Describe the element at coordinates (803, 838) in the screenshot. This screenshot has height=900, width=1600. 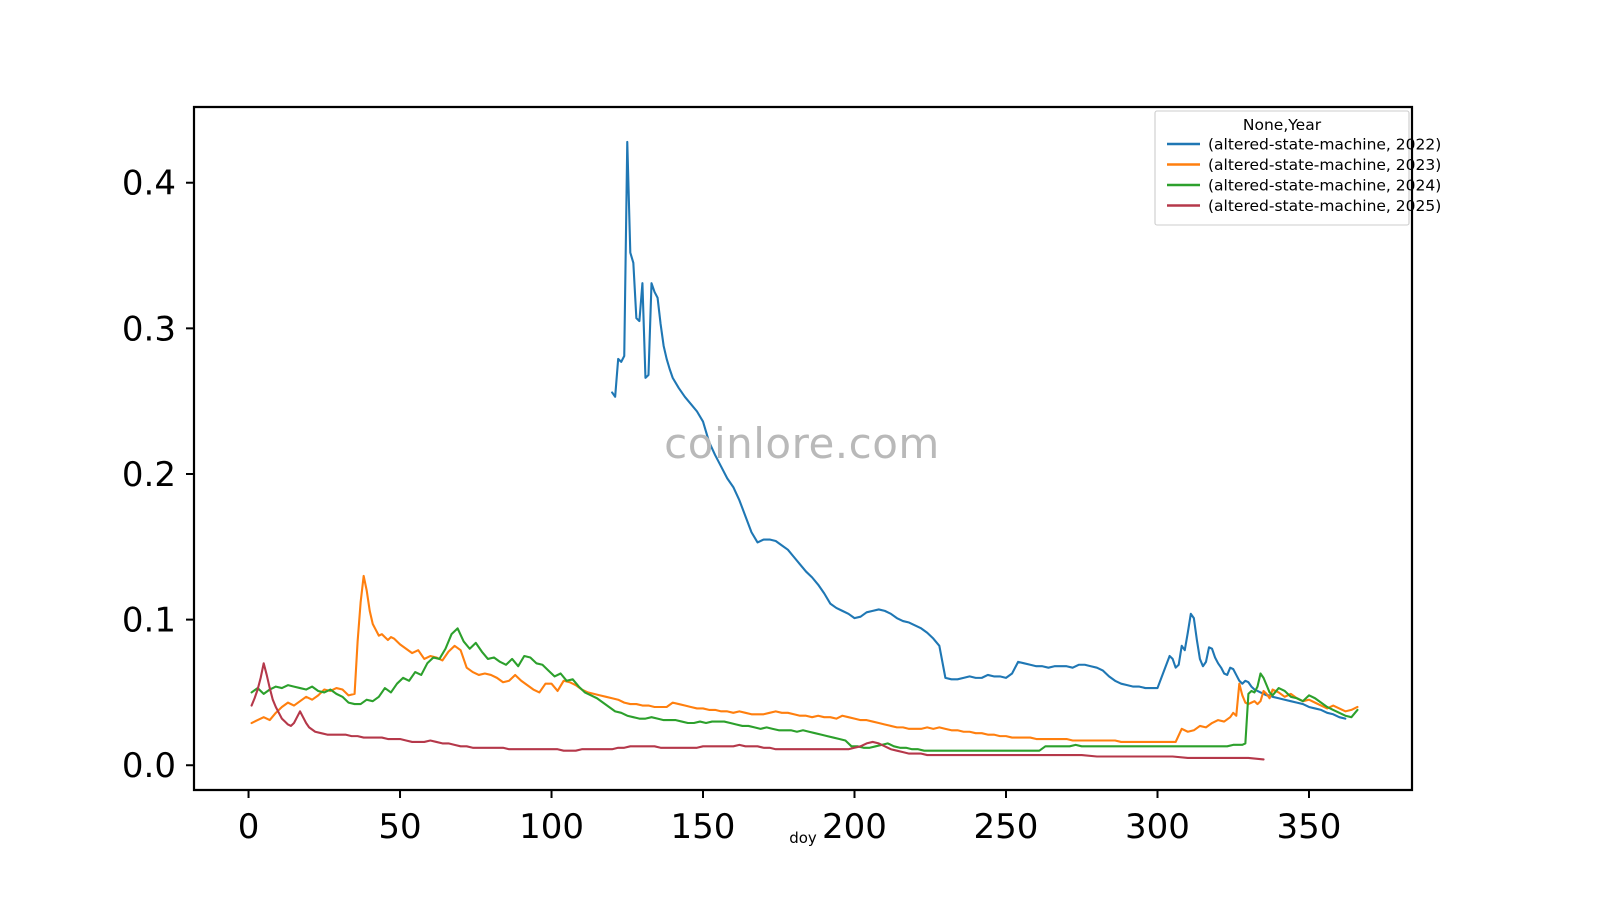
I see `x-axis-title: doy` at that location.